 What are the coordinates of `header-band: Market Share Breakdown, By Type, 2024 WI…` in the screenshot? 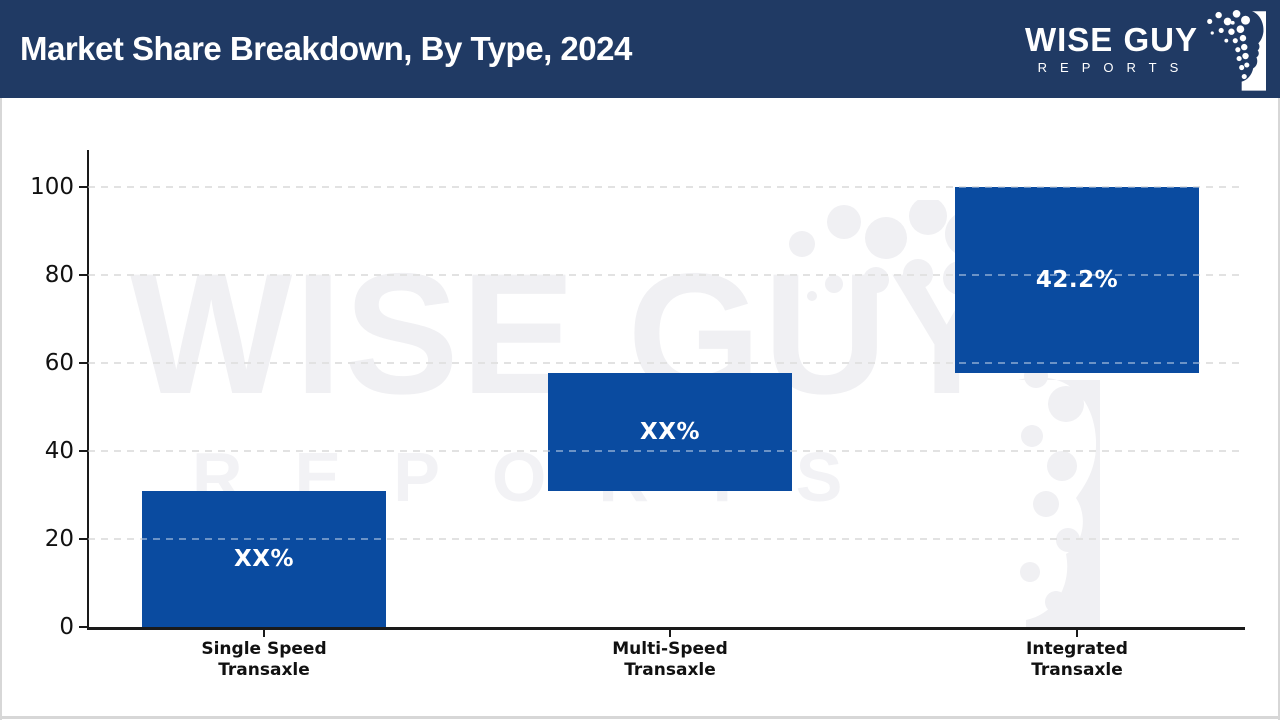 It's located at (640, 49).